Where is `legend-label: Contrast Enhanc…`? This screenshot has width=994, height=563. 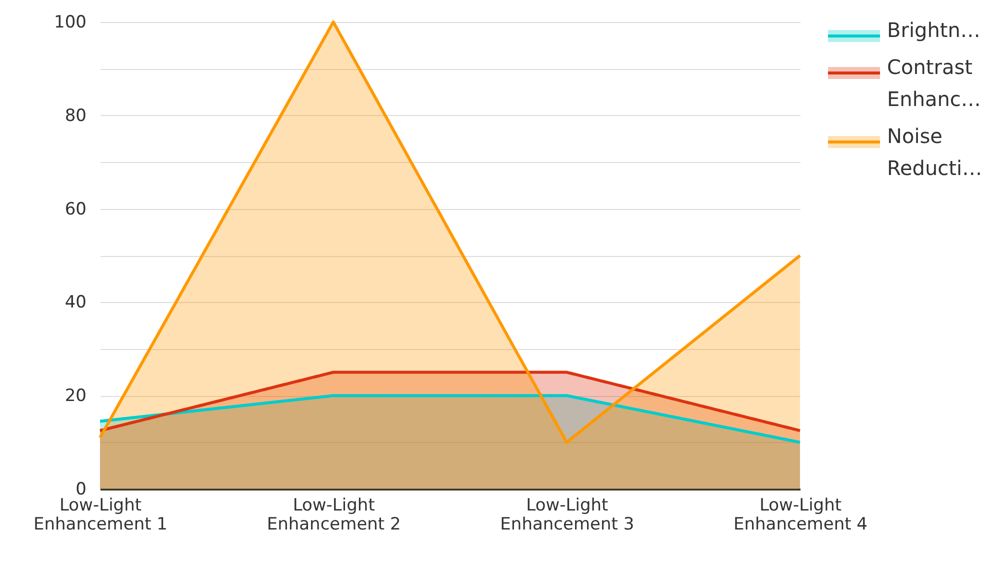 legend-label: Contrast Enhanc… is located at coordinates (934, 83).